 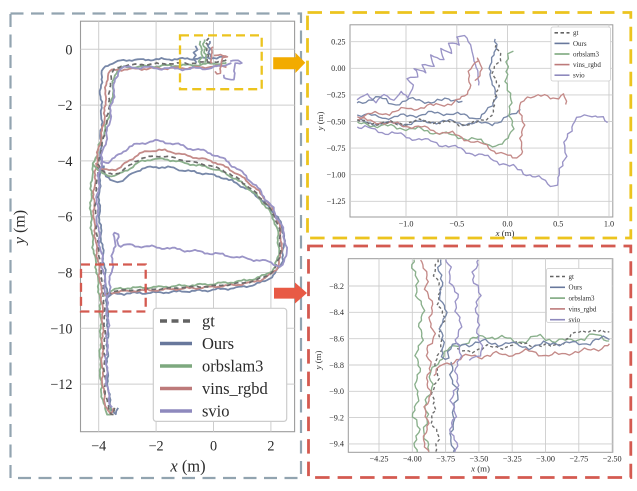 I want to click on svg-text: −8, so click(x=64, y=274).